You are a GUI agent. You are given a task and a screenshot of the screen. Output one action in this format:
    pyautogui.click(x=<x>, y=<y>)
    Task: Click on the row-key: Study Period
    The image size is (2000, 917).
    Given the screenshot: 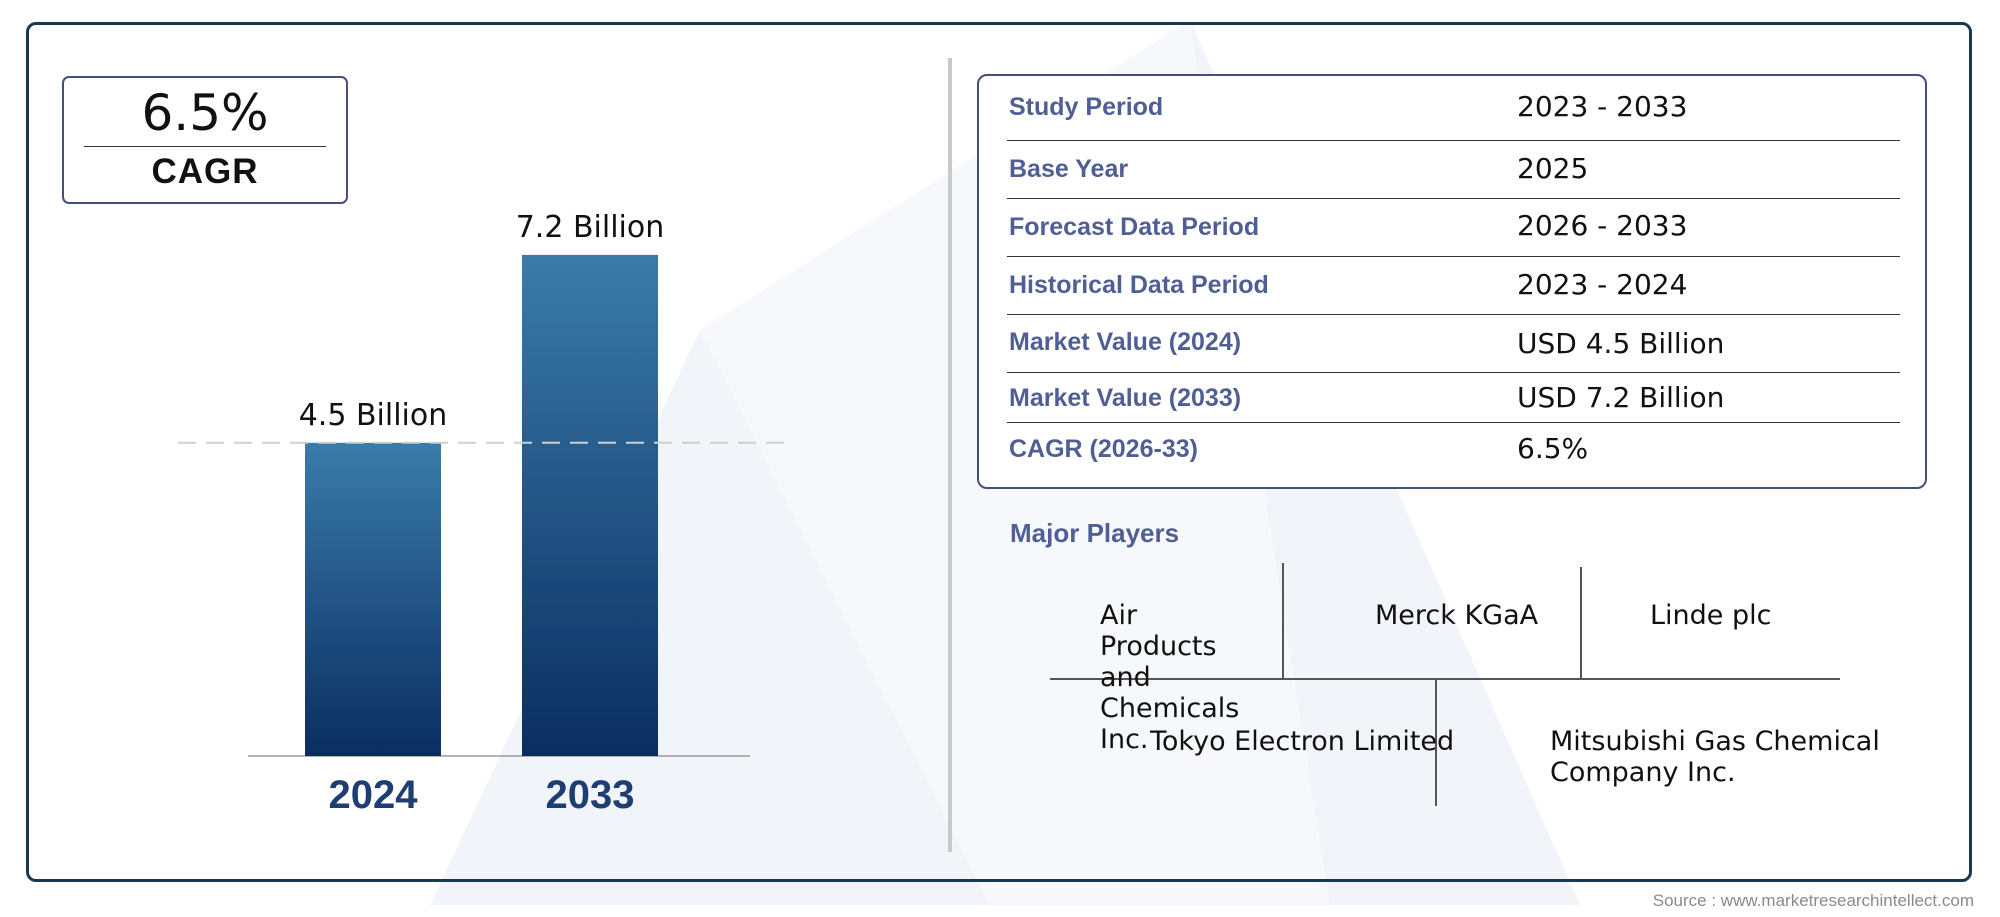 What is the action you would take?
    pyautogui.click(x=1086, y=107)
    